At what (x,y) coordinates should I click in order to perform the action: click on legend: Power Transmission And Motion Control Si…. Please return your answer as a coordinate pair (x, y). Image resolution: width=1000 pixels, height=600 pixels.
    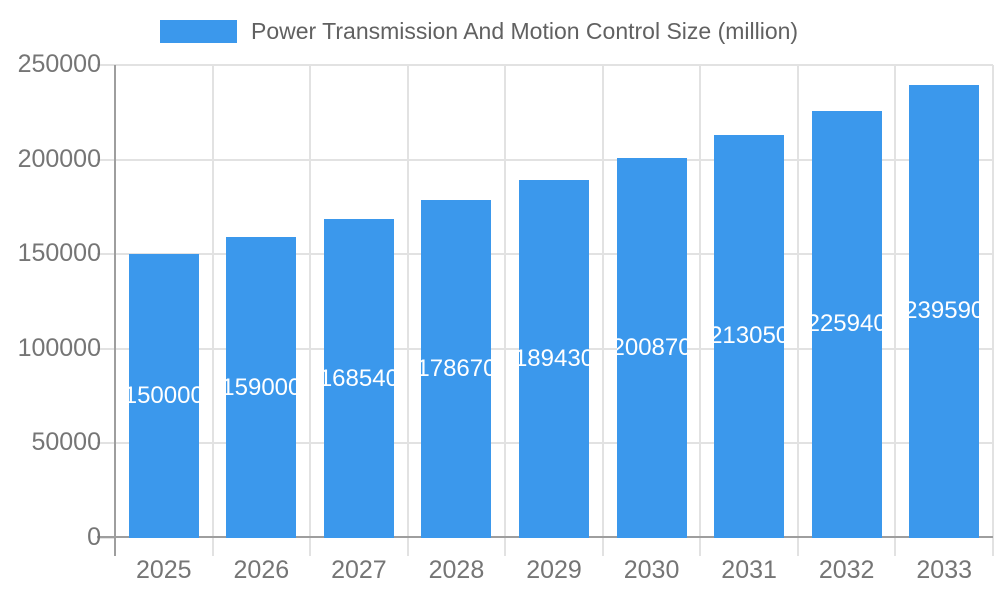
    Looking at the image, I should click on (479, 31).